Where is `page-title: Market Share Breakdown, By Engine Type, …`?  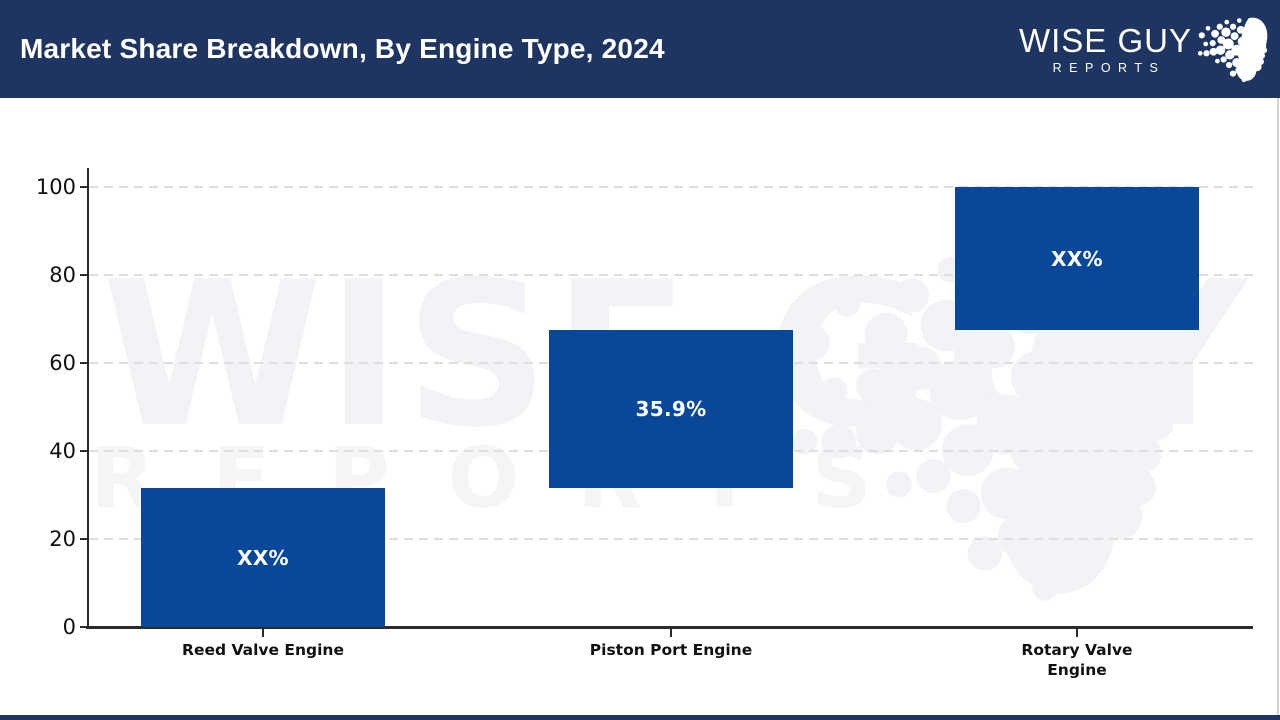
page-title: Market Share Breakdown, By Engine Type, … is located at coordinates (342, 48).